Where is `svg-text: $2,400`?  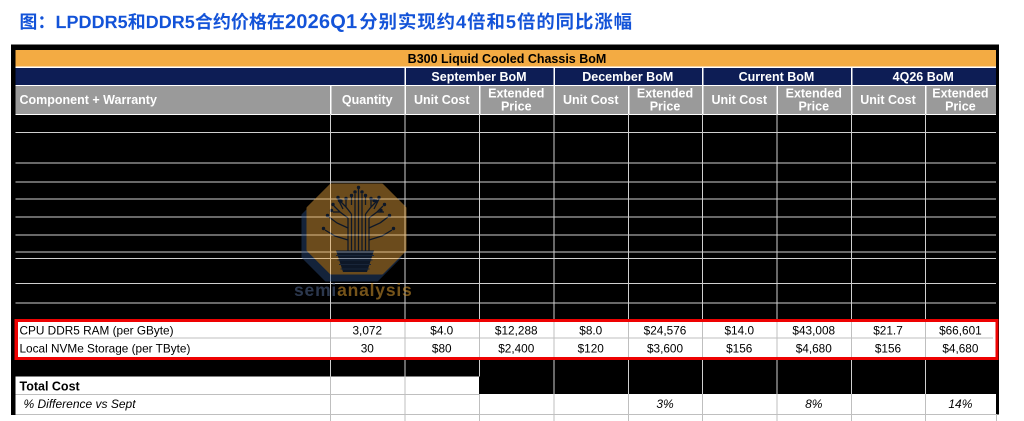 svg-text: $2,400 is located at coordinates (516, 348).